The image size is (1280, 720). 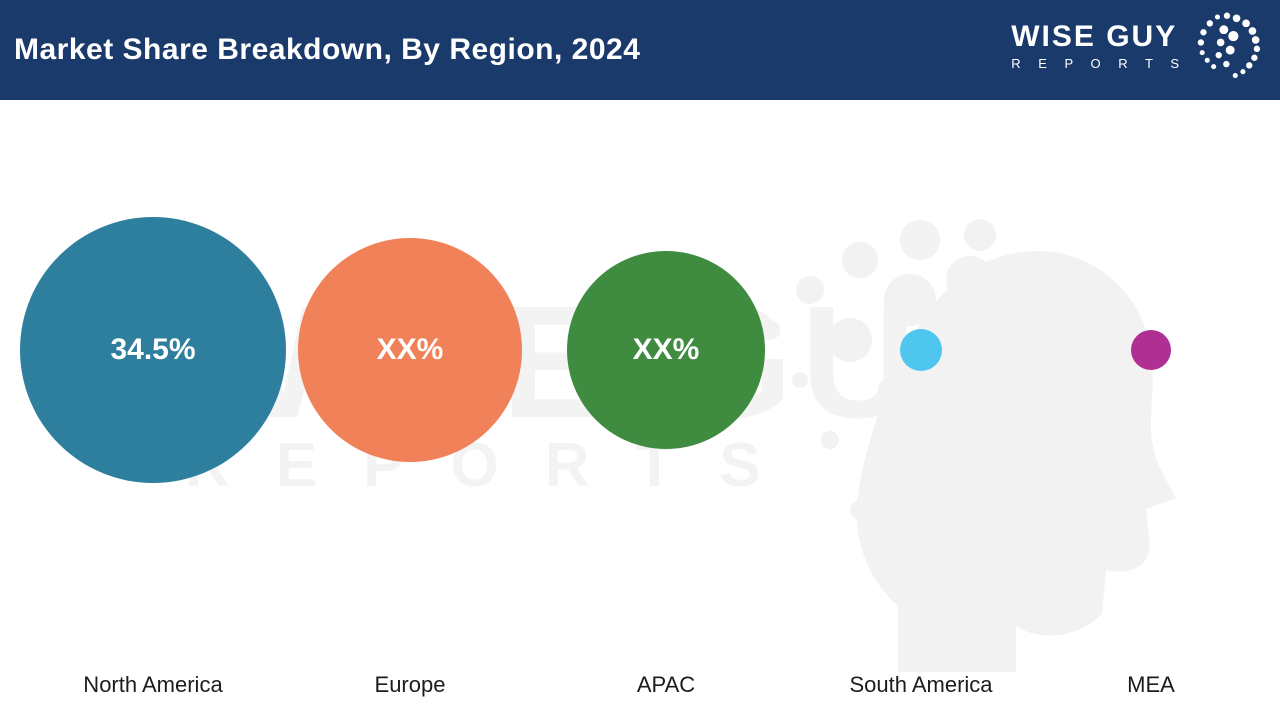 I want to click on region-label-north-america: North America, so click(x=153, y=684).